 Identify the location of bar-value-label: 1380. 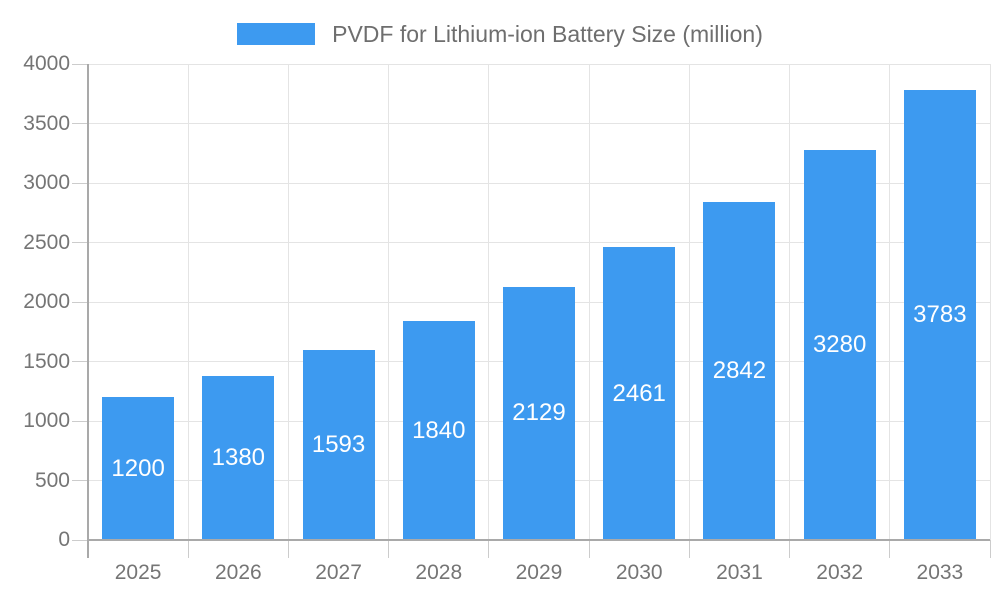
(238, 457).